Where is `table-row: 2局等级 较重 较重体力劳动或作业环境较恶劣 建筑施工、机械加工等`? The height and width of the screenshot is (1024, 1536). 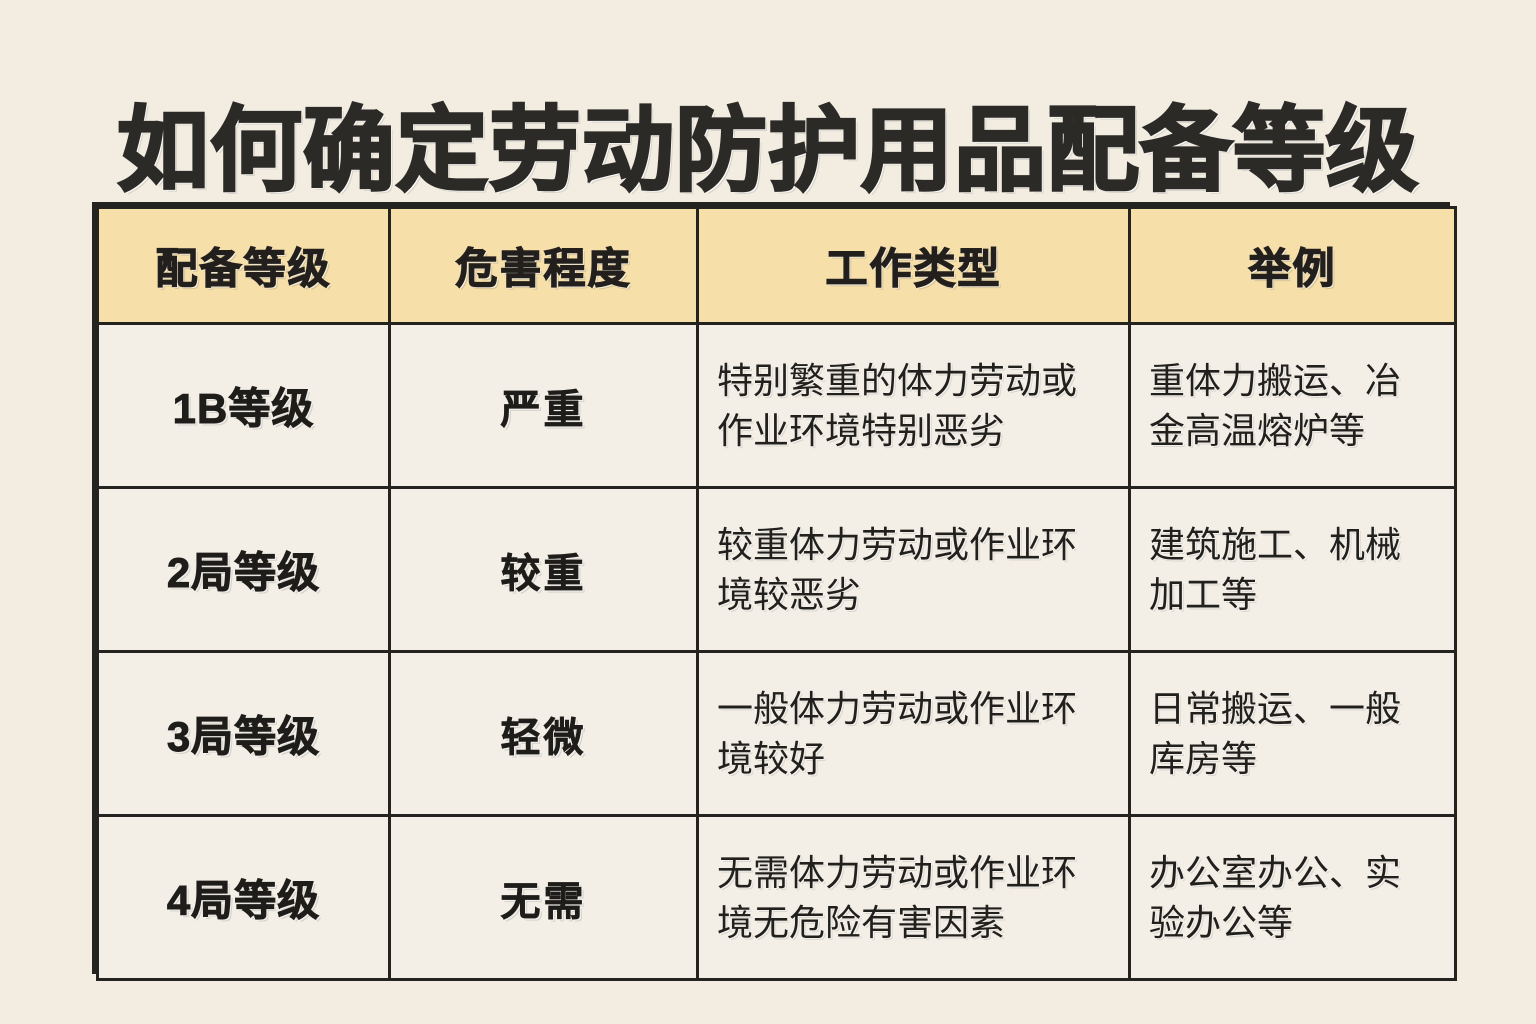
table-row: 2局等级 较重 较重体力劳动或作业环境较恶劣 建筑施工、机械加工等 is located at coordinates (776, 569).